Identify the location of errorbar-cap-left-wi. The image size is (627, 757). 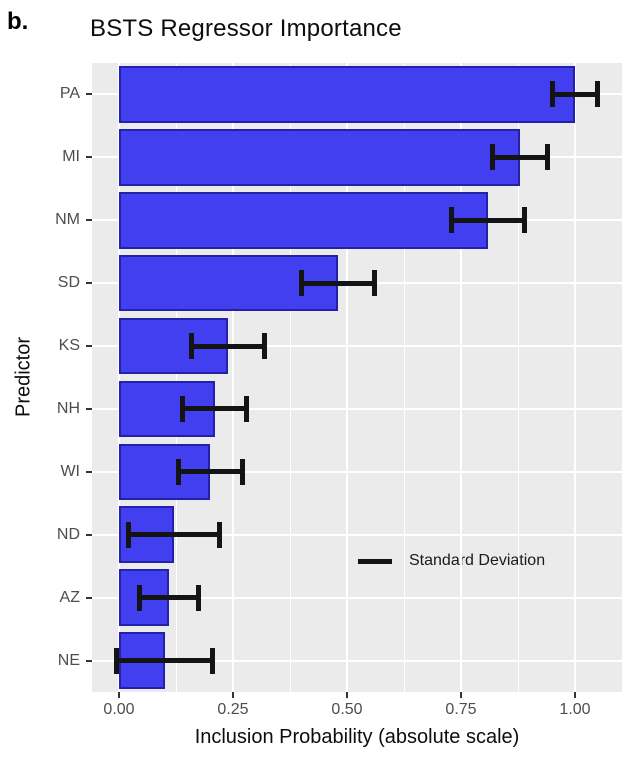
(178, 471).